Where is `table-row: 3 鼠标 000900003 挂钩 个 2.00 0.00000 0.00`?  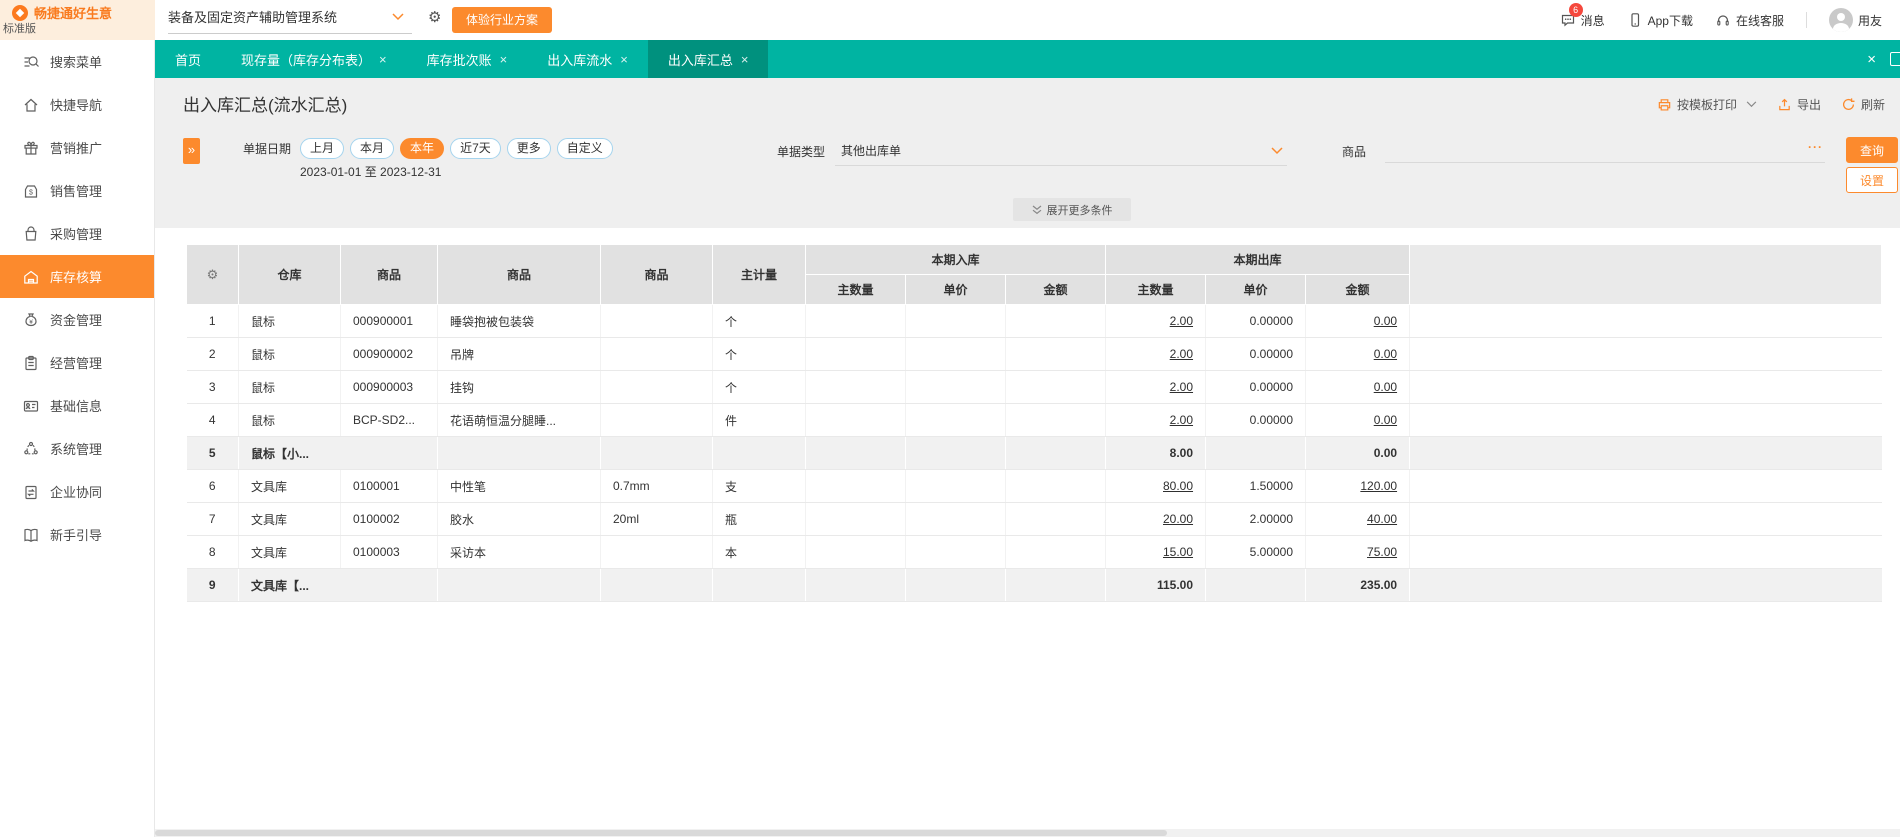
table-row: 3 鼠标 000900003 挂钩 个 2.00 0.00000 0.00 is located at coordinates (1034, 387).